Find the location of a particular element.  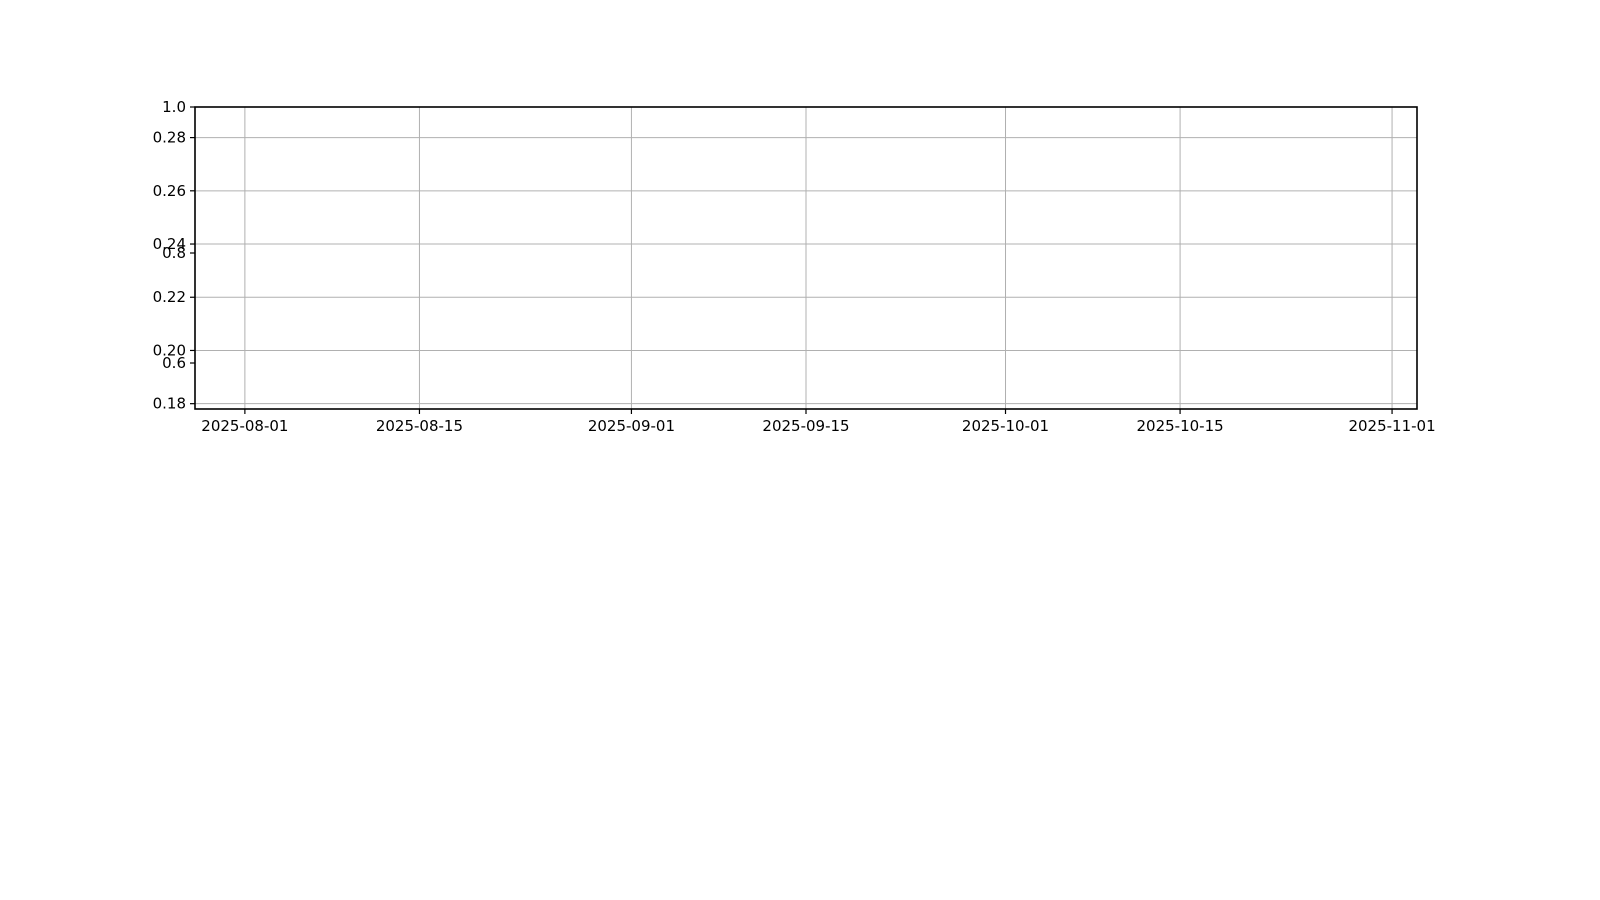

price-ytick-label: 0.22 is located at coordinates (169, 297).